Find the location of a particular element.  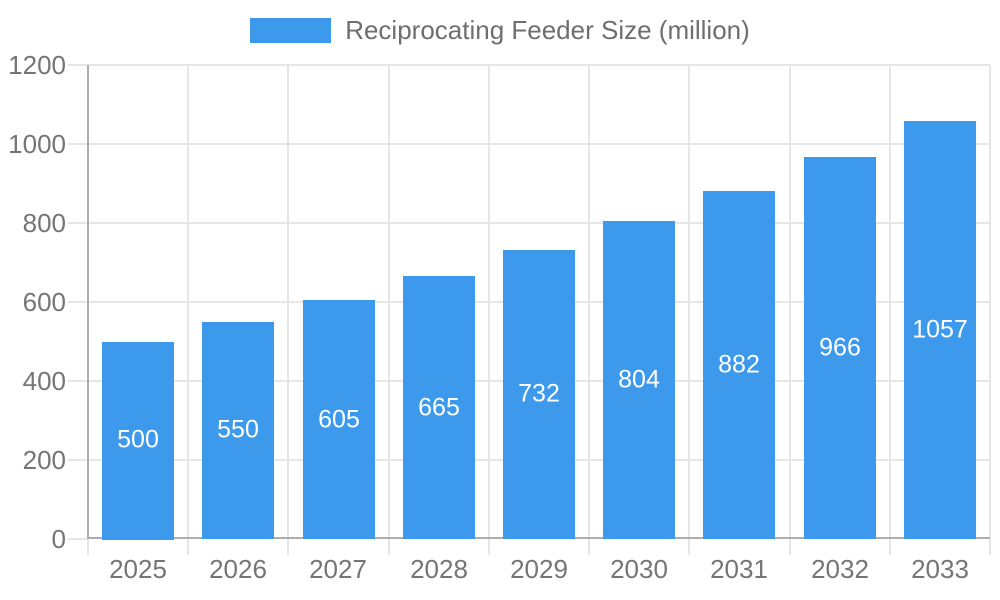

bar-value-label: 966 is located at coordinates (840, 347).